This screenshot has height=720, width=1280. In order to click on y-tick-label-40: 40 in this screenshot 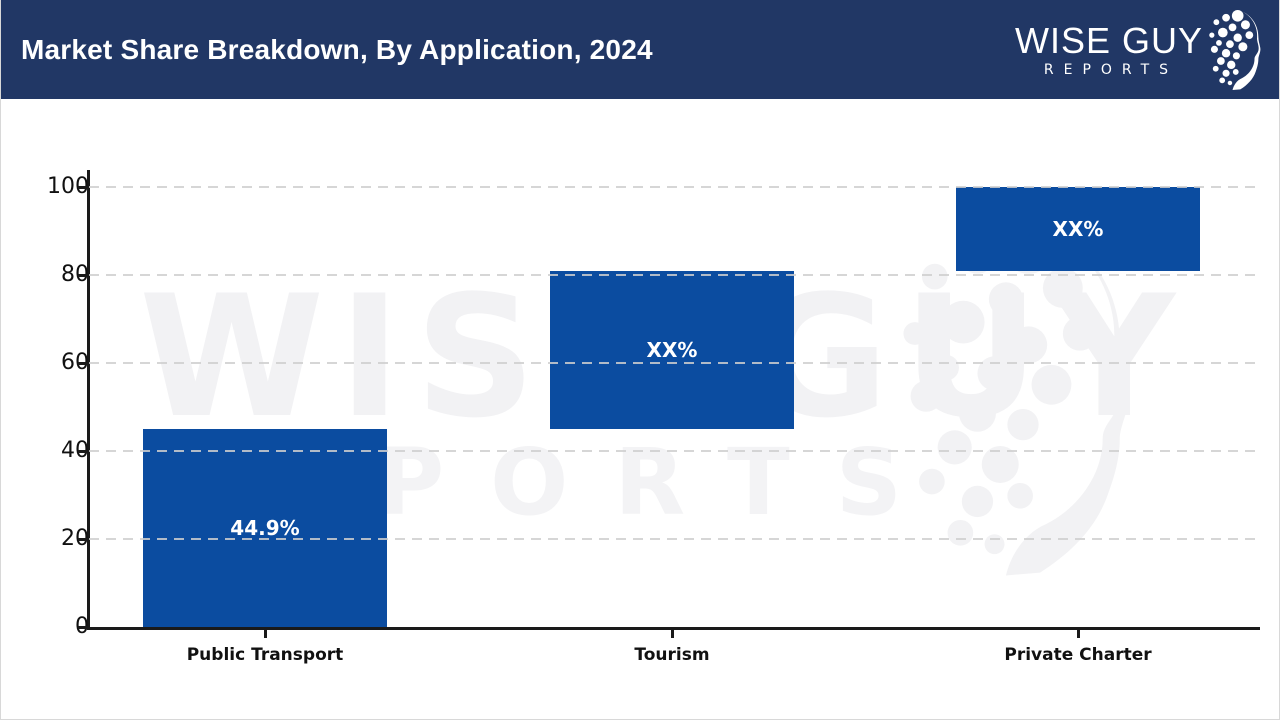, I will do `click(75, 450)`.